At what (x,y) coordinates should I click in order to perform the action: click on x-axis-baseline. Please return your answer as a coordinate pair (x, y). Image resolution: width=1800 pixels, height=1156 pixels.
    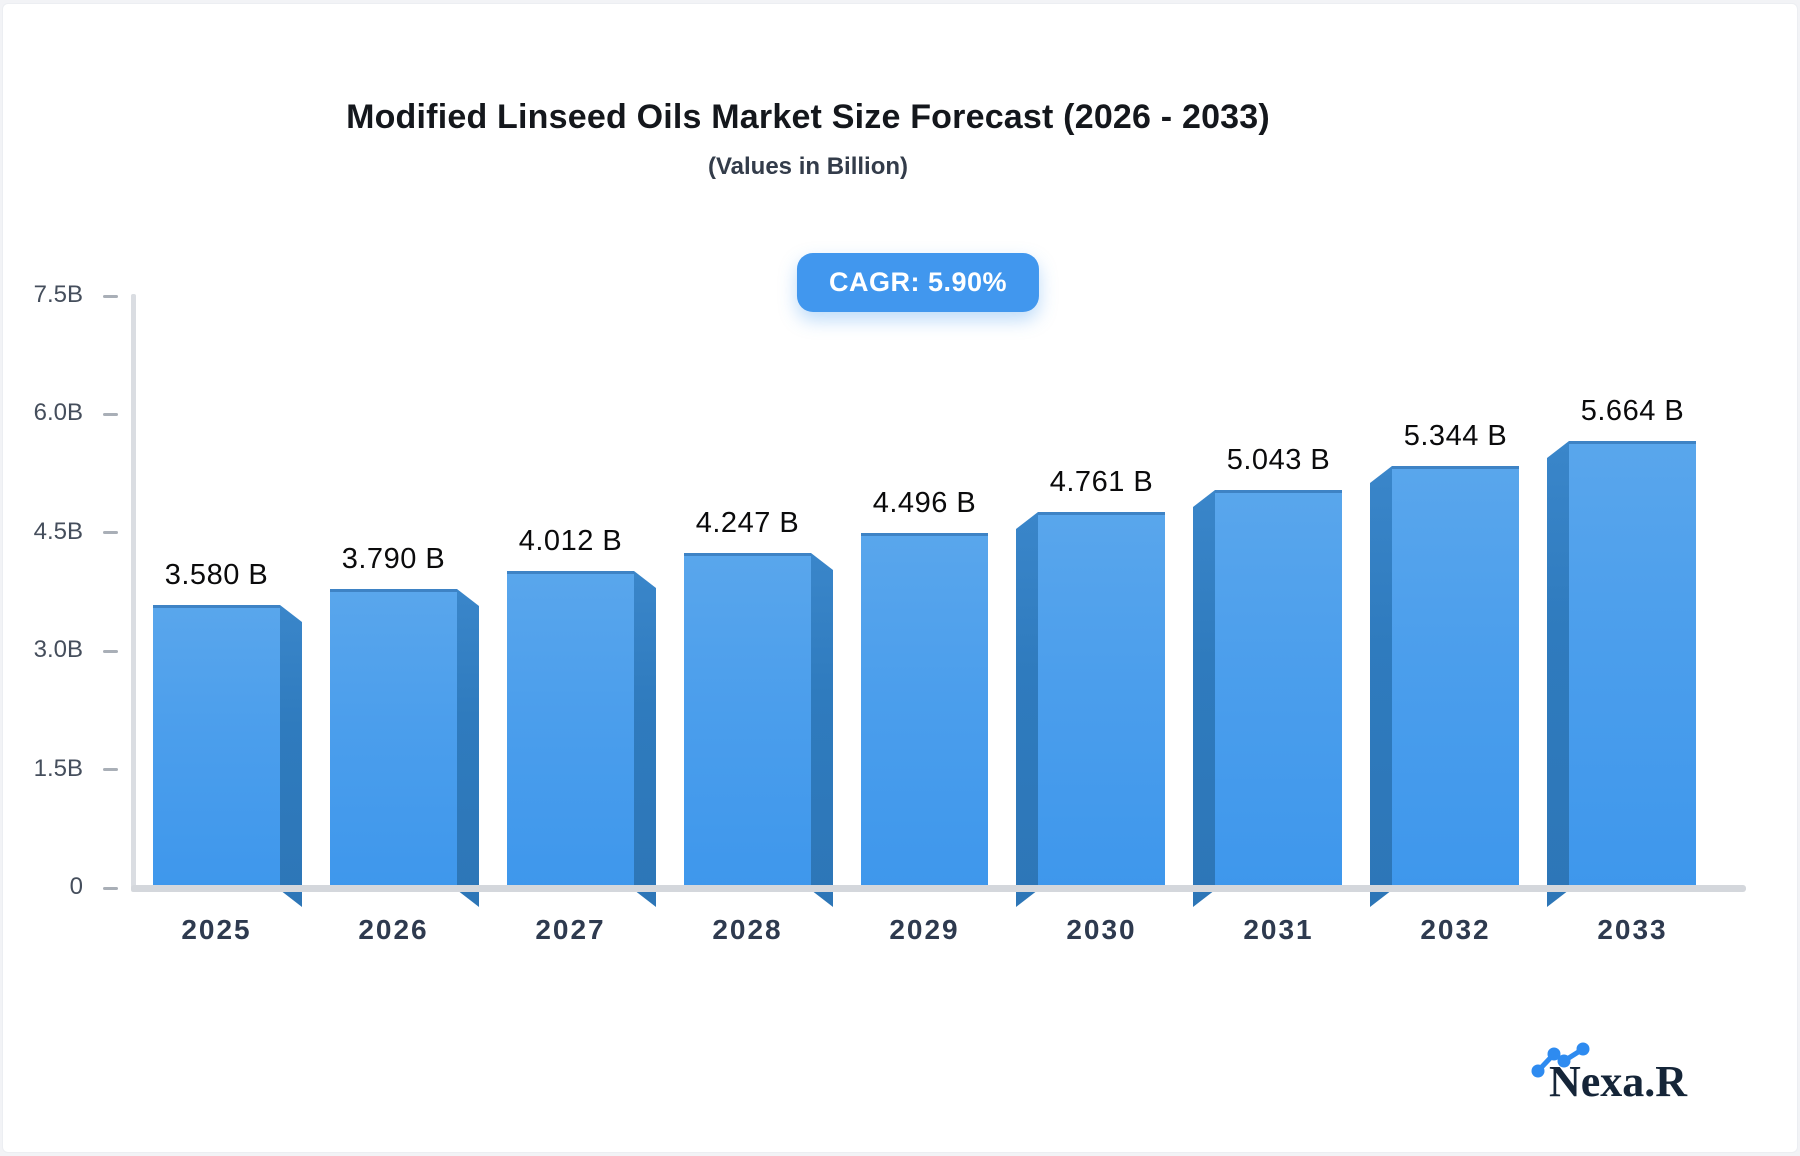
    Looking at the image, I should click on (938, 888).